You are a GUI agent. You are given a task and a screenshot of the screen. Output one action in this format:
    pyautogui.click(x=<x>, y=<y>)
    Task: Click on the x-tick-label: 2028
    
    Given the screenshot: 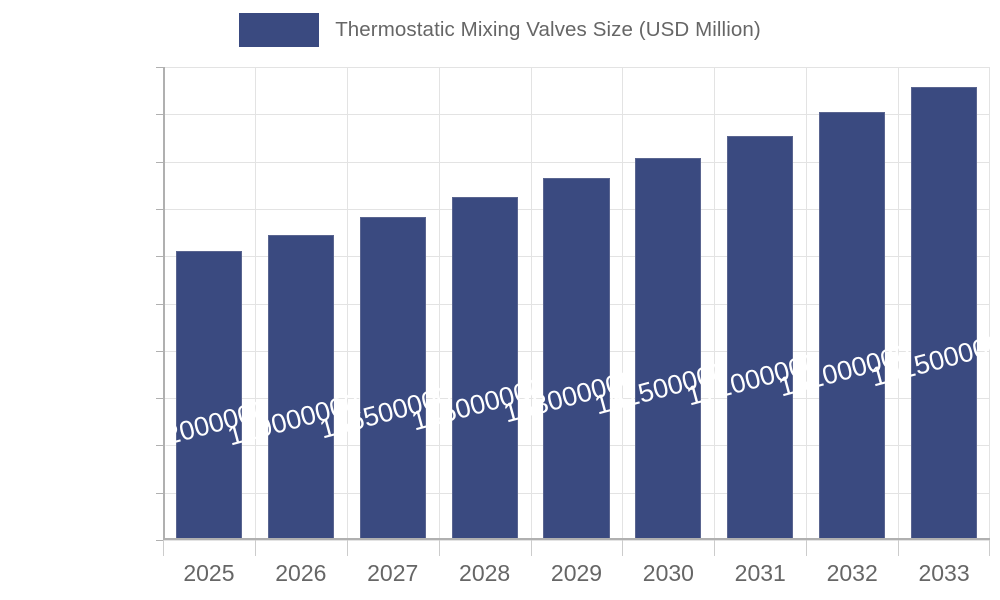 What is the action you would take?
    pyautogui.click(x=485, y=573)
    